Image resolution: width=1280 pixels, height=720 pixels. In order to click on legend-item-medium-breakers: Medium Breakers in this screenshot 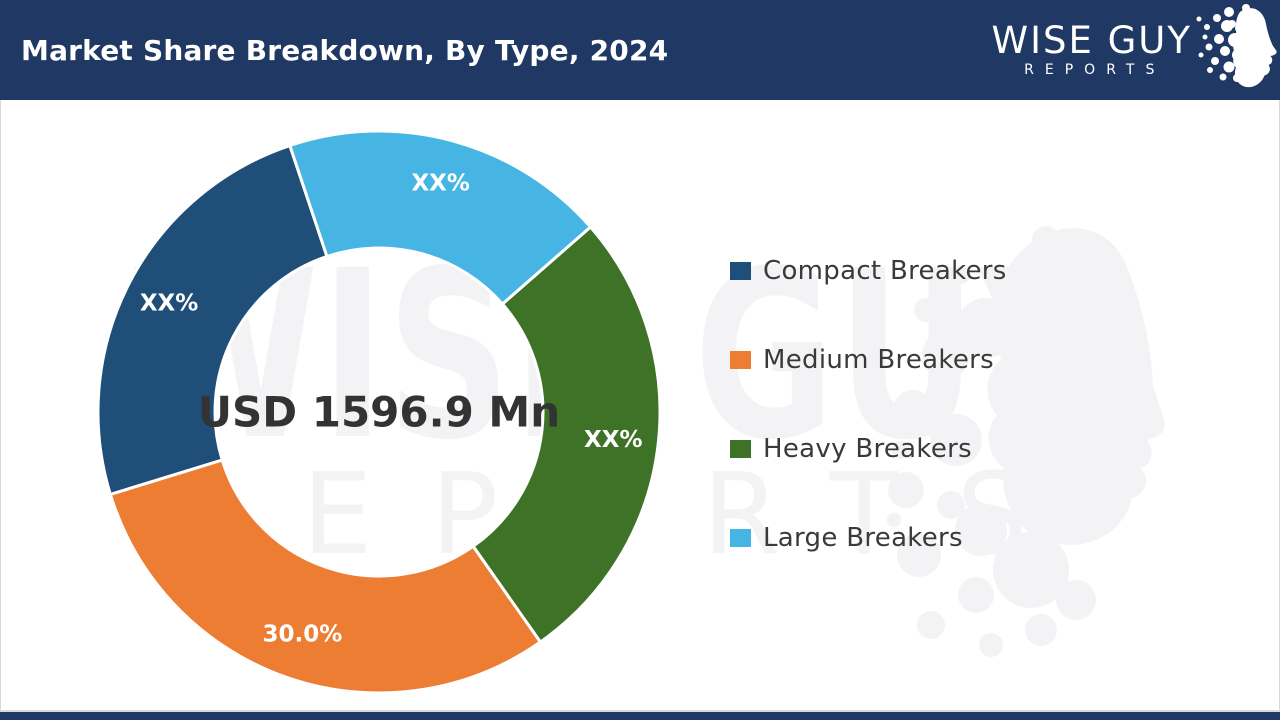, I will do `click(868, 360)`.